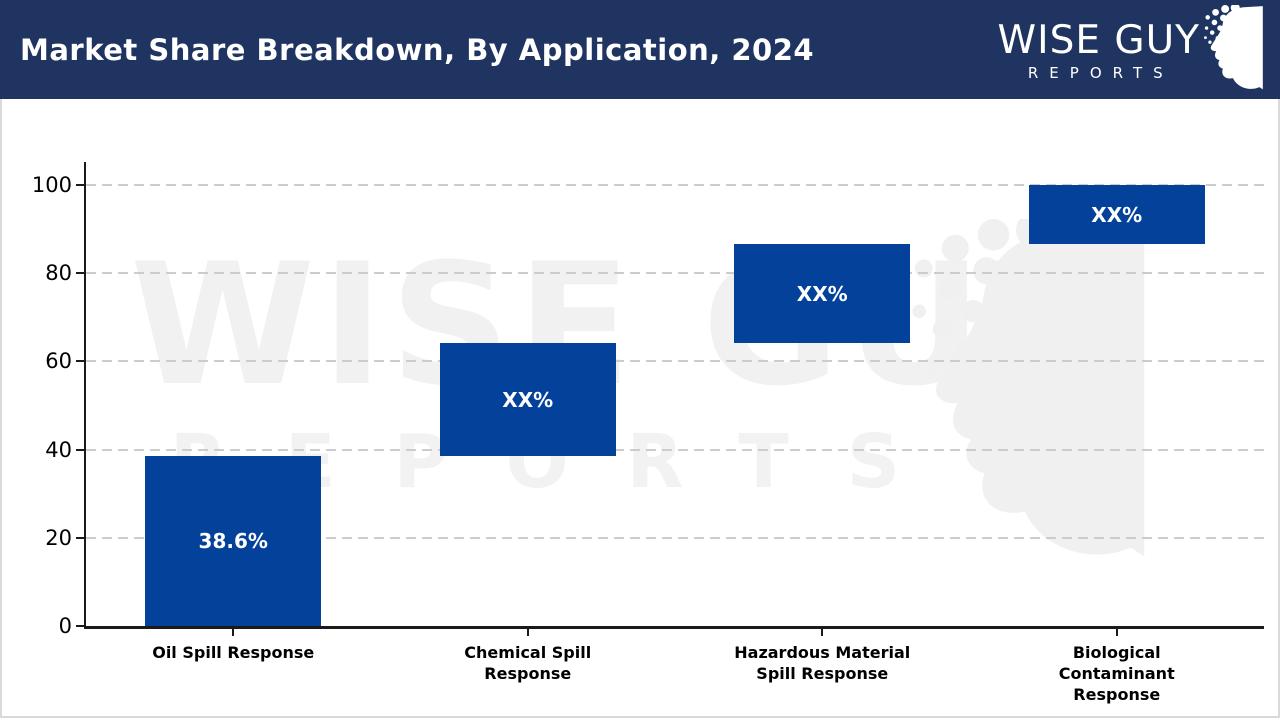 Image resolution: width=1280 pixels, height=720 pixels. I want to click on category-label: Biological Contaminant Response, so click(1117, 673).